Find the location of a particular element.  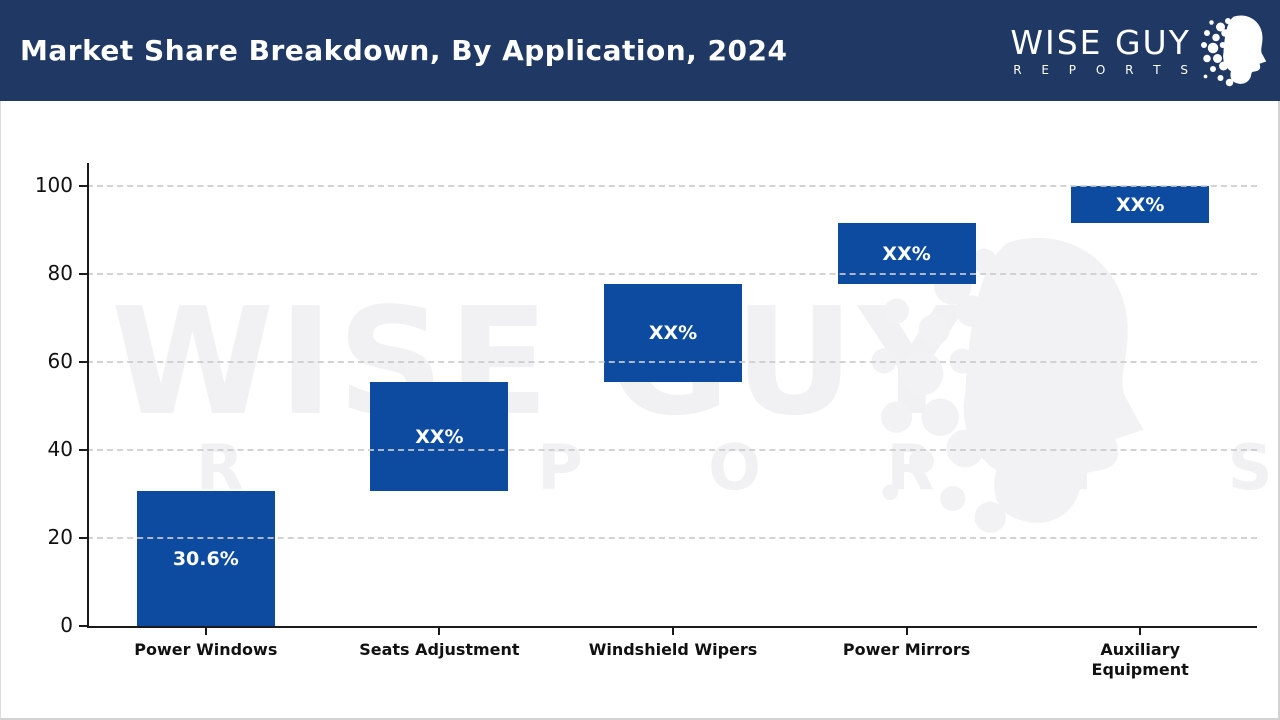

y-axis-tick-label: 40 is located at coordinates (60, 449).